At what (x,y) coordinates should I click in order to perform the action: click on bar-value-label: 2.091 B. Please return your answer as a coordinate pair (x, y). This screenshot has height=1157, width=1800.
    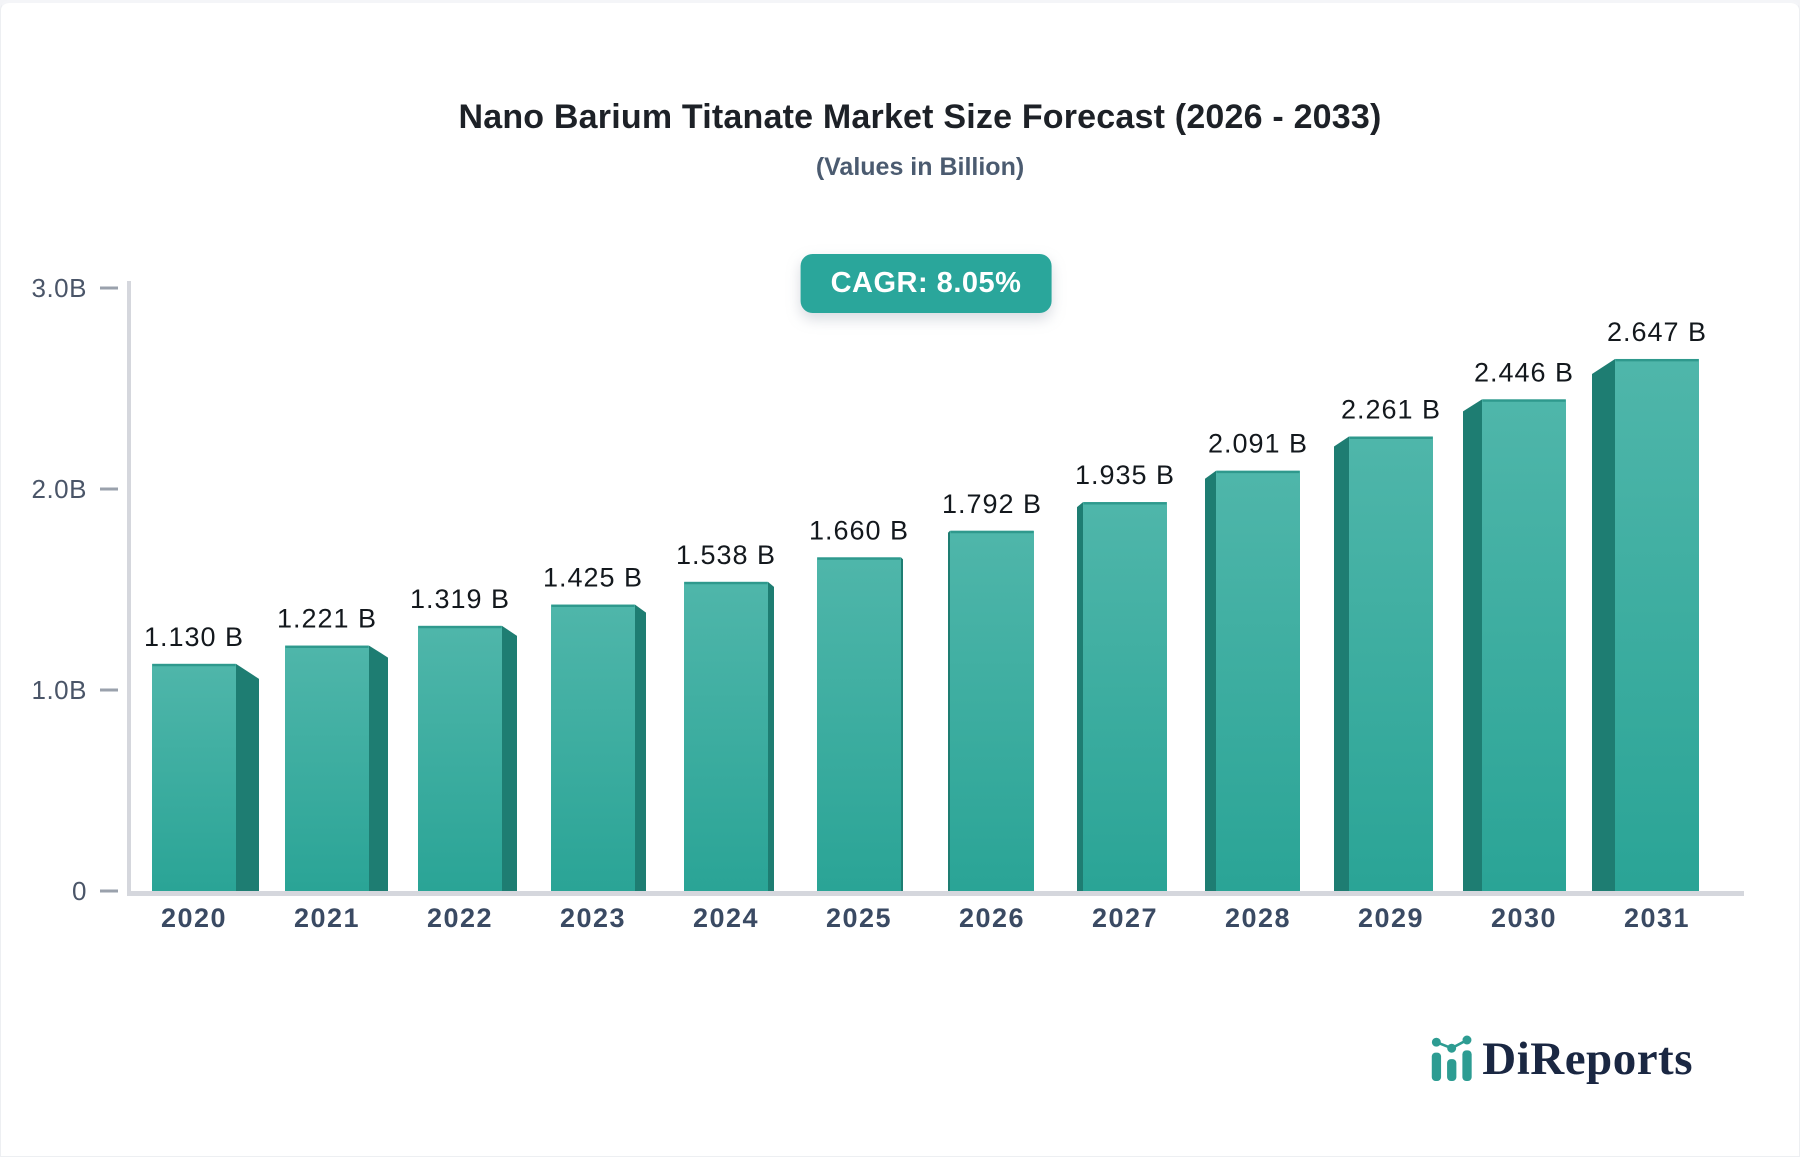
    Looking at the image, I should click on (1258, 444).